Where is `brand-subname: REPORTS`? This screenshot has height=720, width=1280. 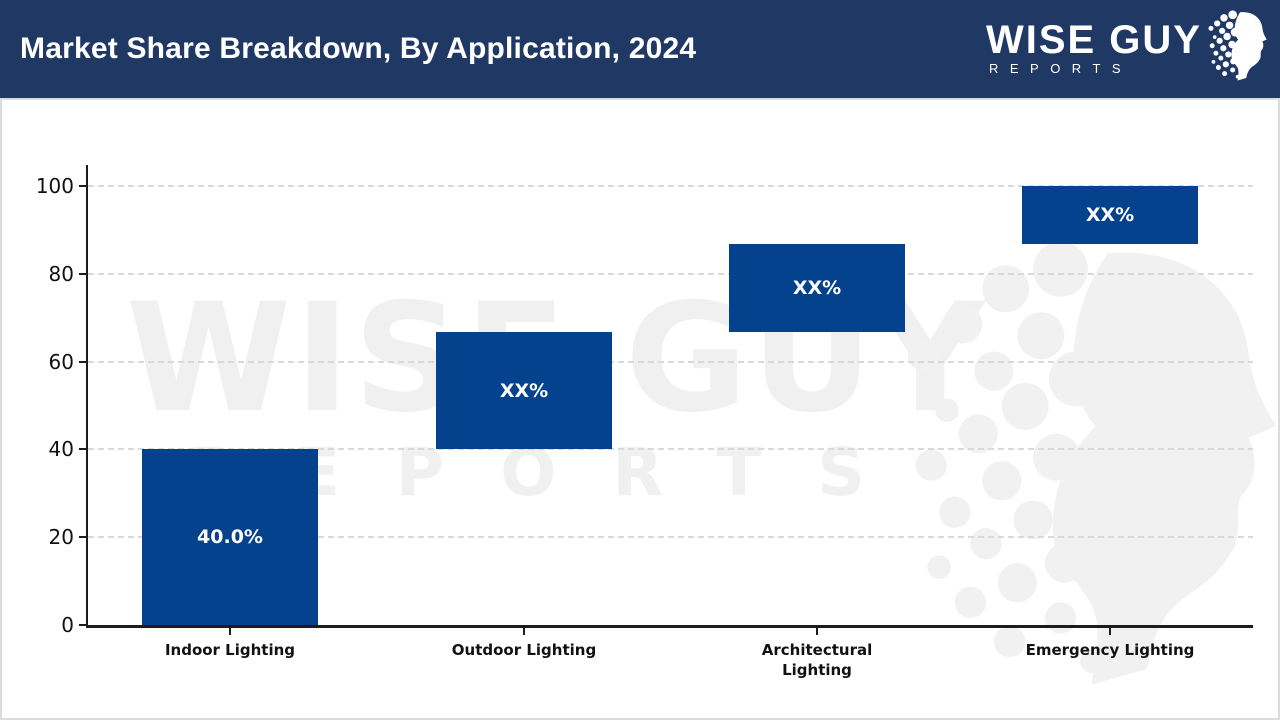 brand-subname: REPORTS is located at coordinates (1060, 68).